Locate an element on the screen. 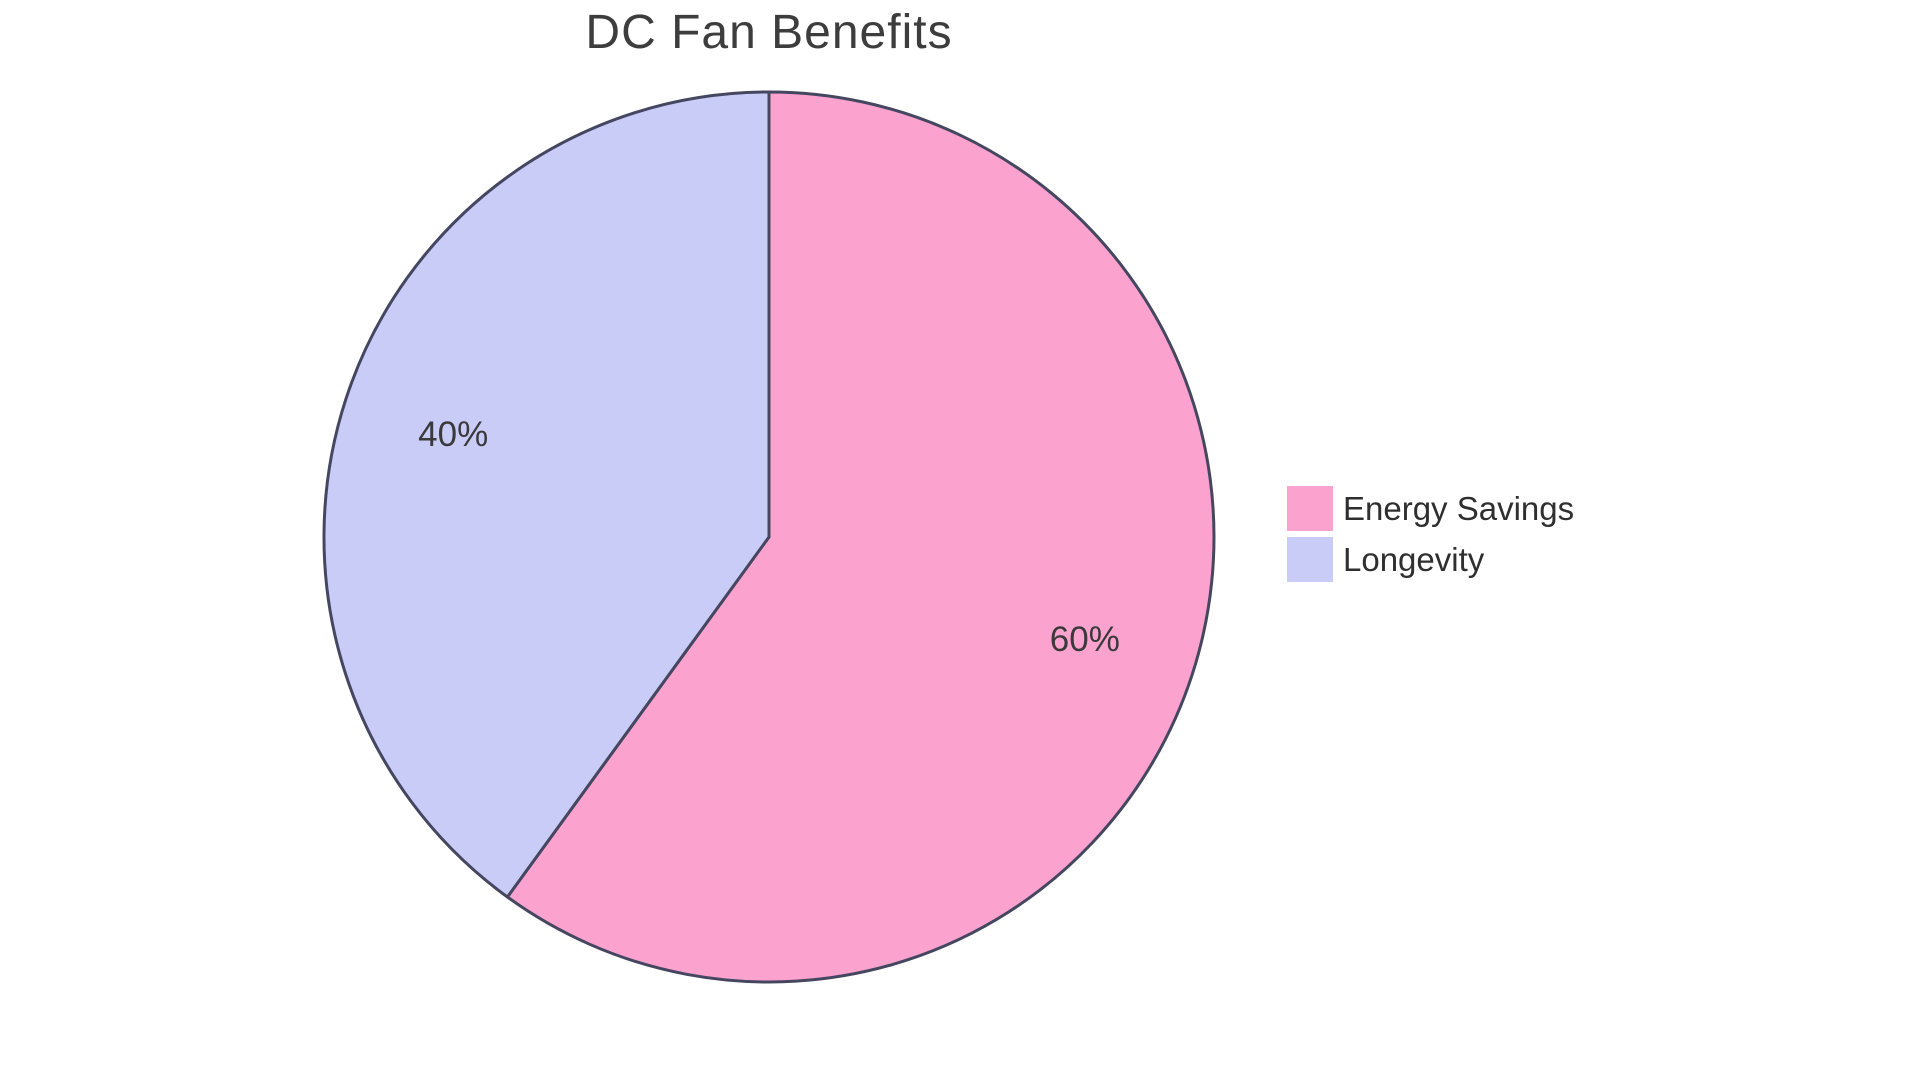  legend-item-longevity: Longevity is located at coordinates (1430, 559).